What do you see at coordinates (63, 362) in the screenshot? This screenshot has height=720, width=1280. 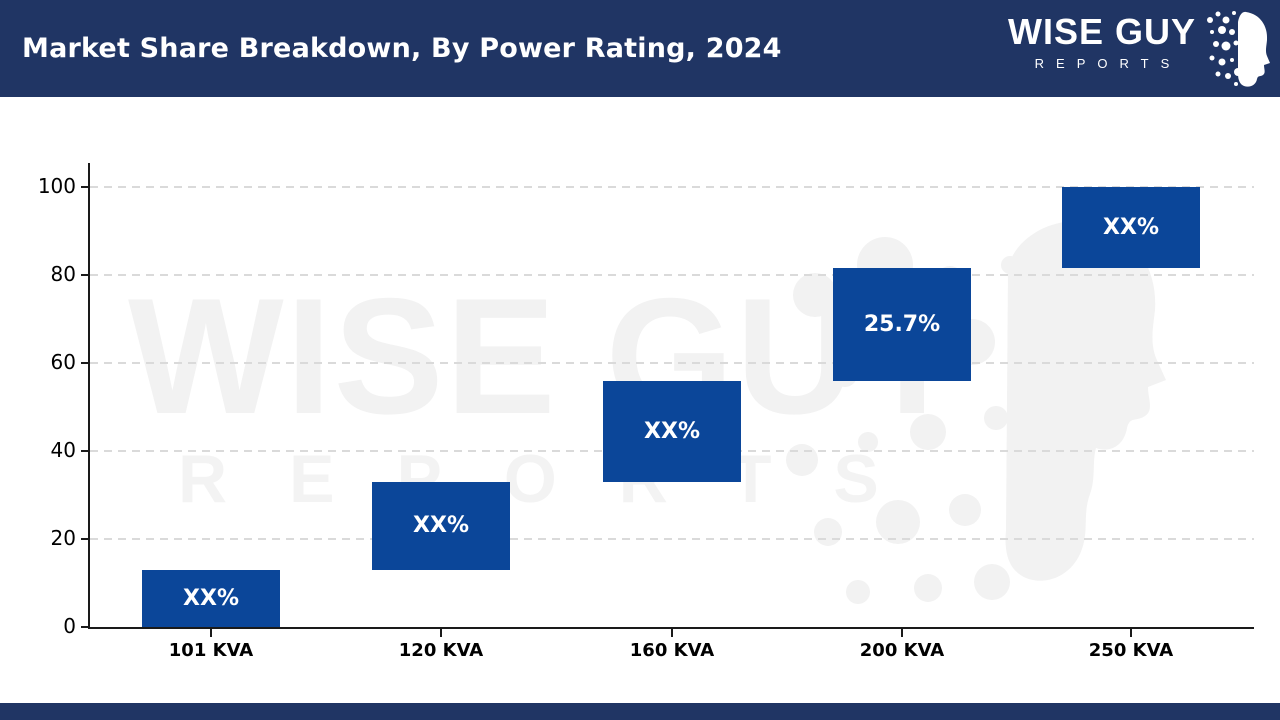 I see `y-tick-label: 60` at bounding box center [63, 362].